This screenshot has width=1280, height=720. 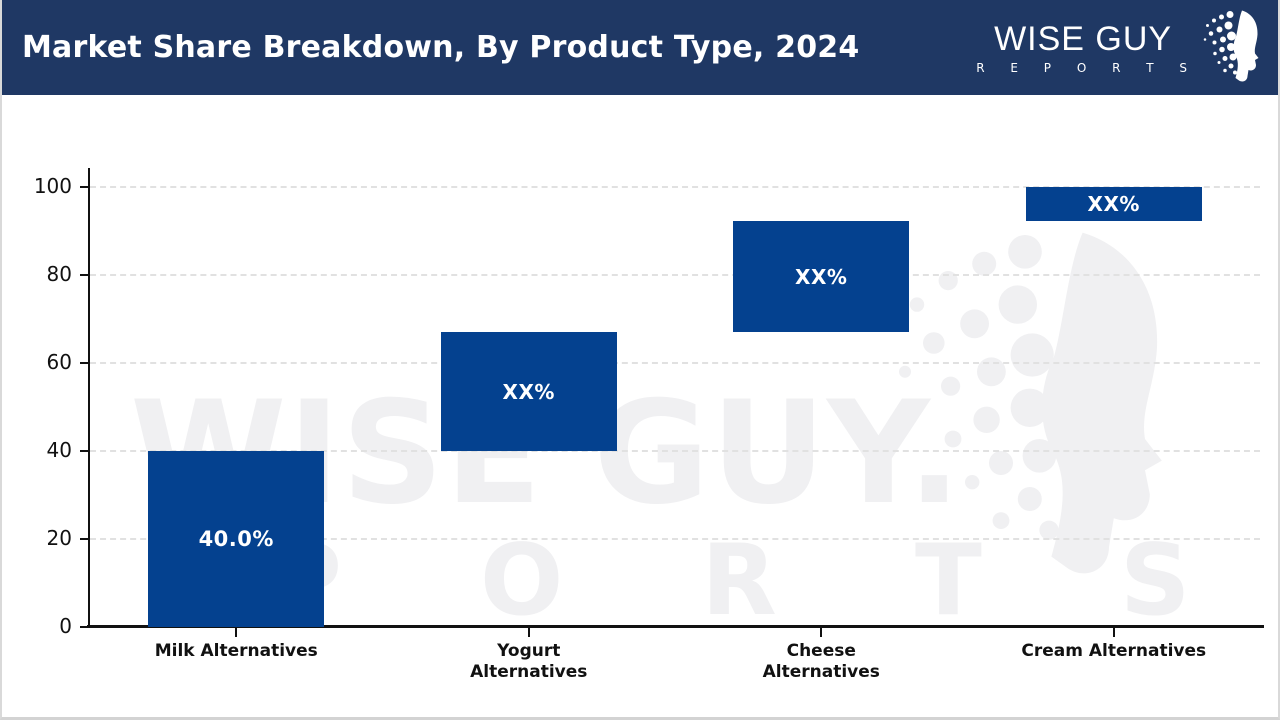 I want to click on bar: 40.0%, so click(x=236, y=539).